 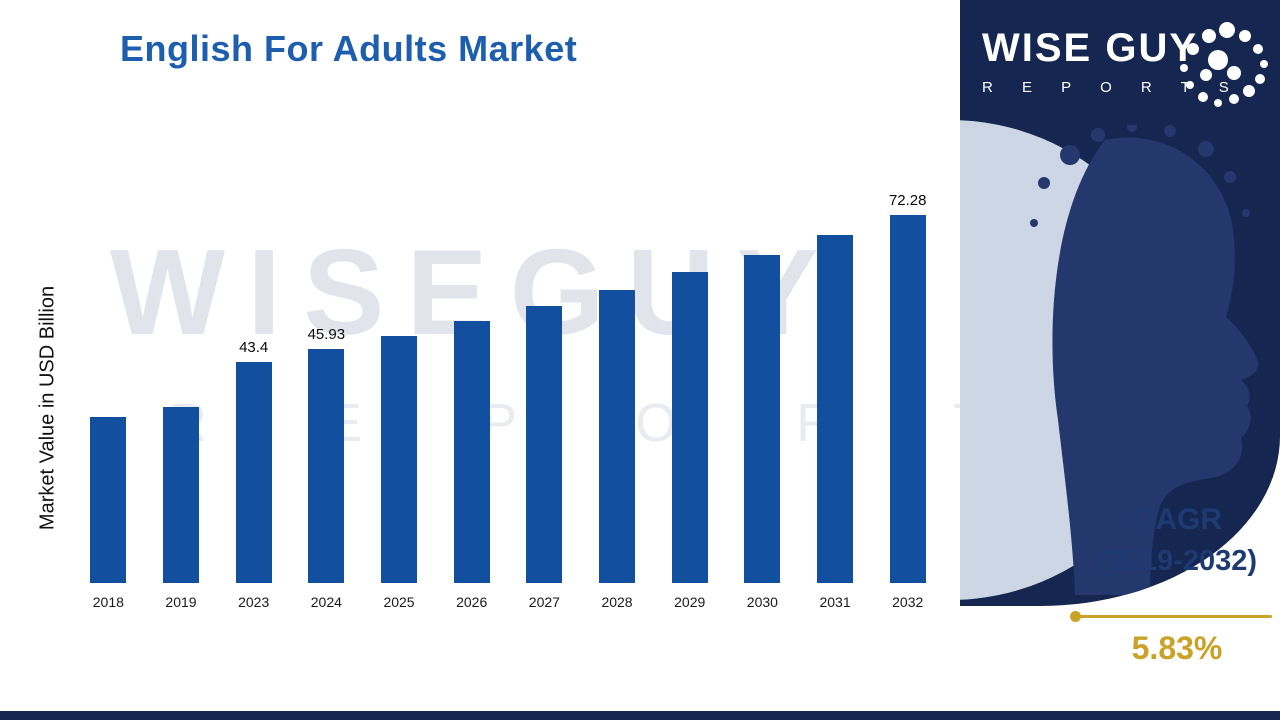 I want to click on bar-group: 2029, so click(x=689, y=398).